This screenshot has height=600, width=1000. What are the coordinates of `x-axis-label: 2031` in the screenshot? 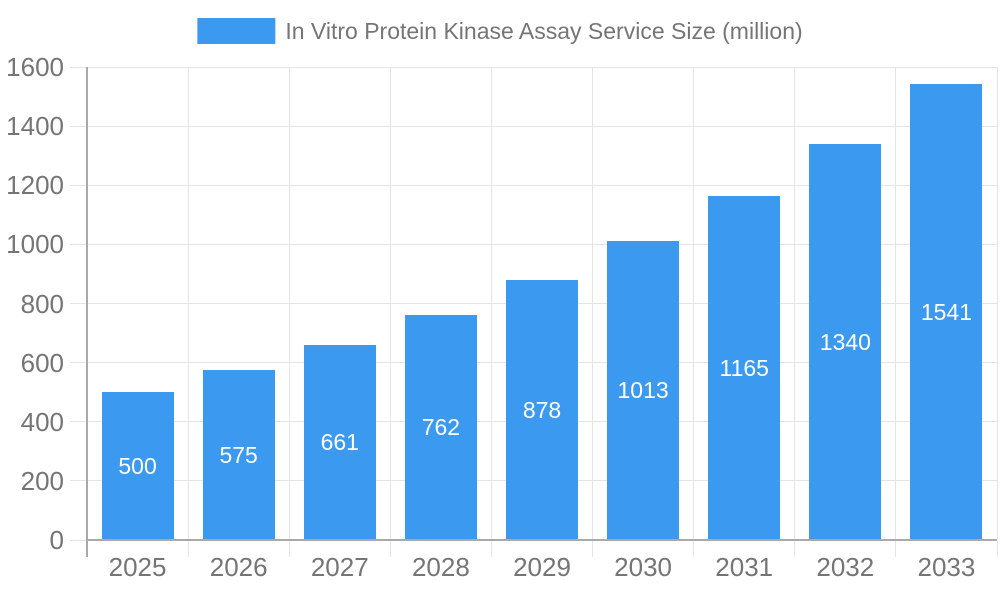 It's located at (744, 567).